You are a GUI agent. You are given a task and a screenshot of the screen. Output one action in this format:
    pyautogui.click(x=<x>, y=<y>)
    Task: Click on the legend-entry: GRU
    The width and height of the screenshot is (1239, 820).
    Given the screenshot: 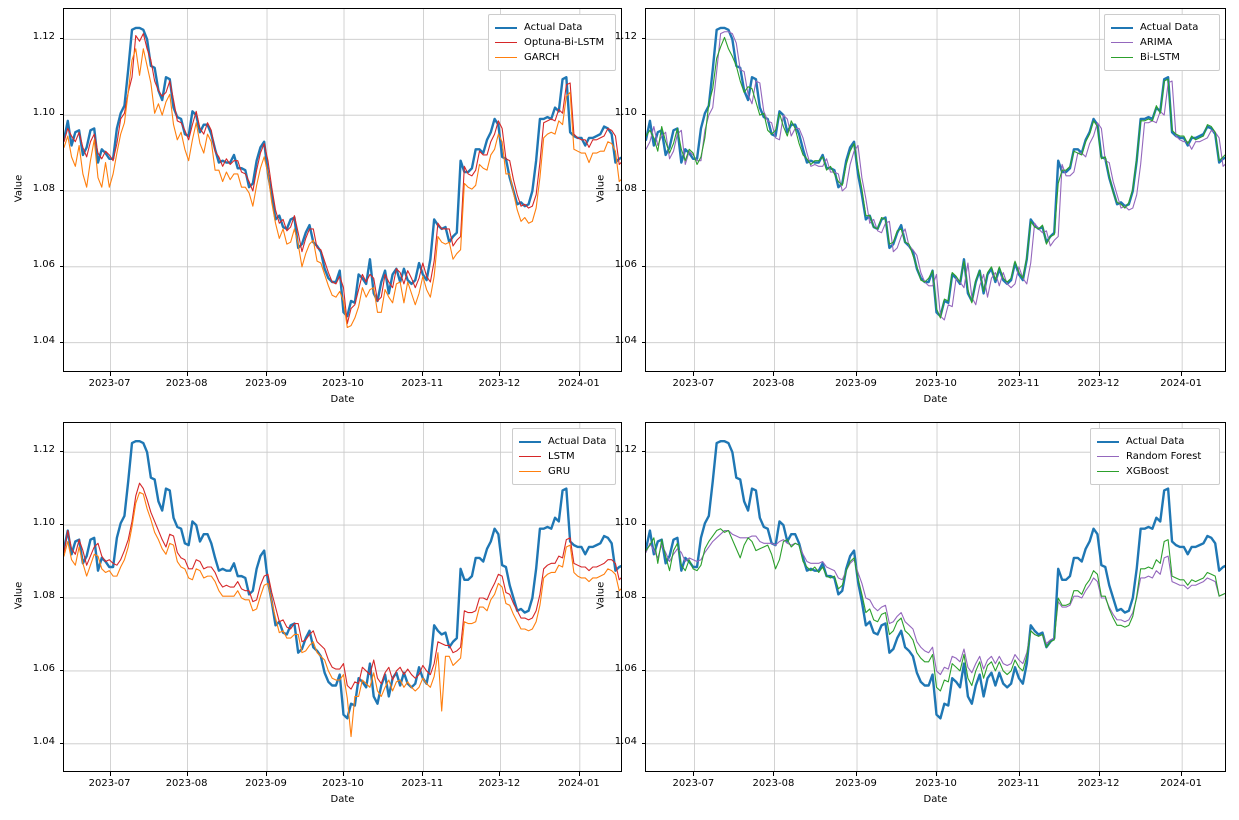 What is the action you would take?
    pyautogui.click(x=563, y=471)
    